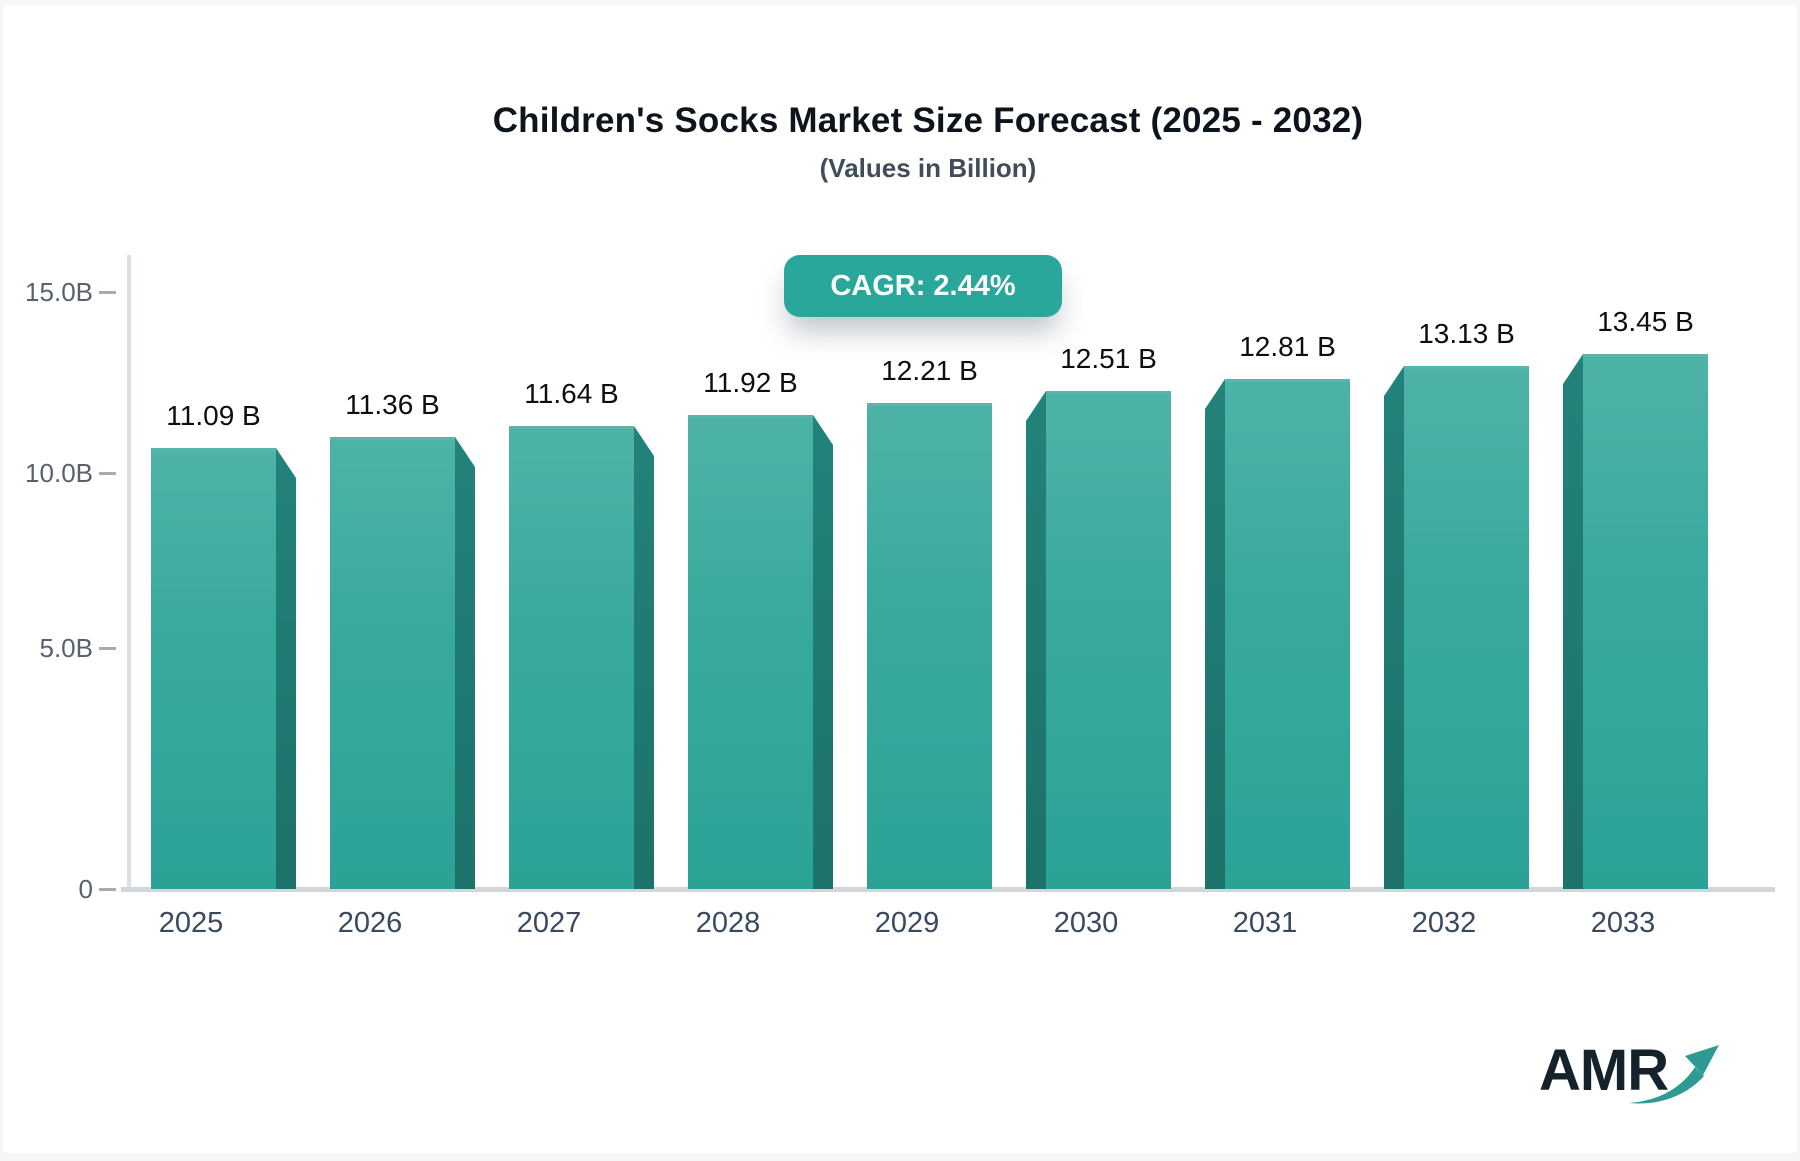 The height and width of the screenshot is (1161, 1800). What do you see at coordinates (571, 394) in the screenshot?
I see `bar-value-label: 11.64 B` at bounding box center [571, 394].